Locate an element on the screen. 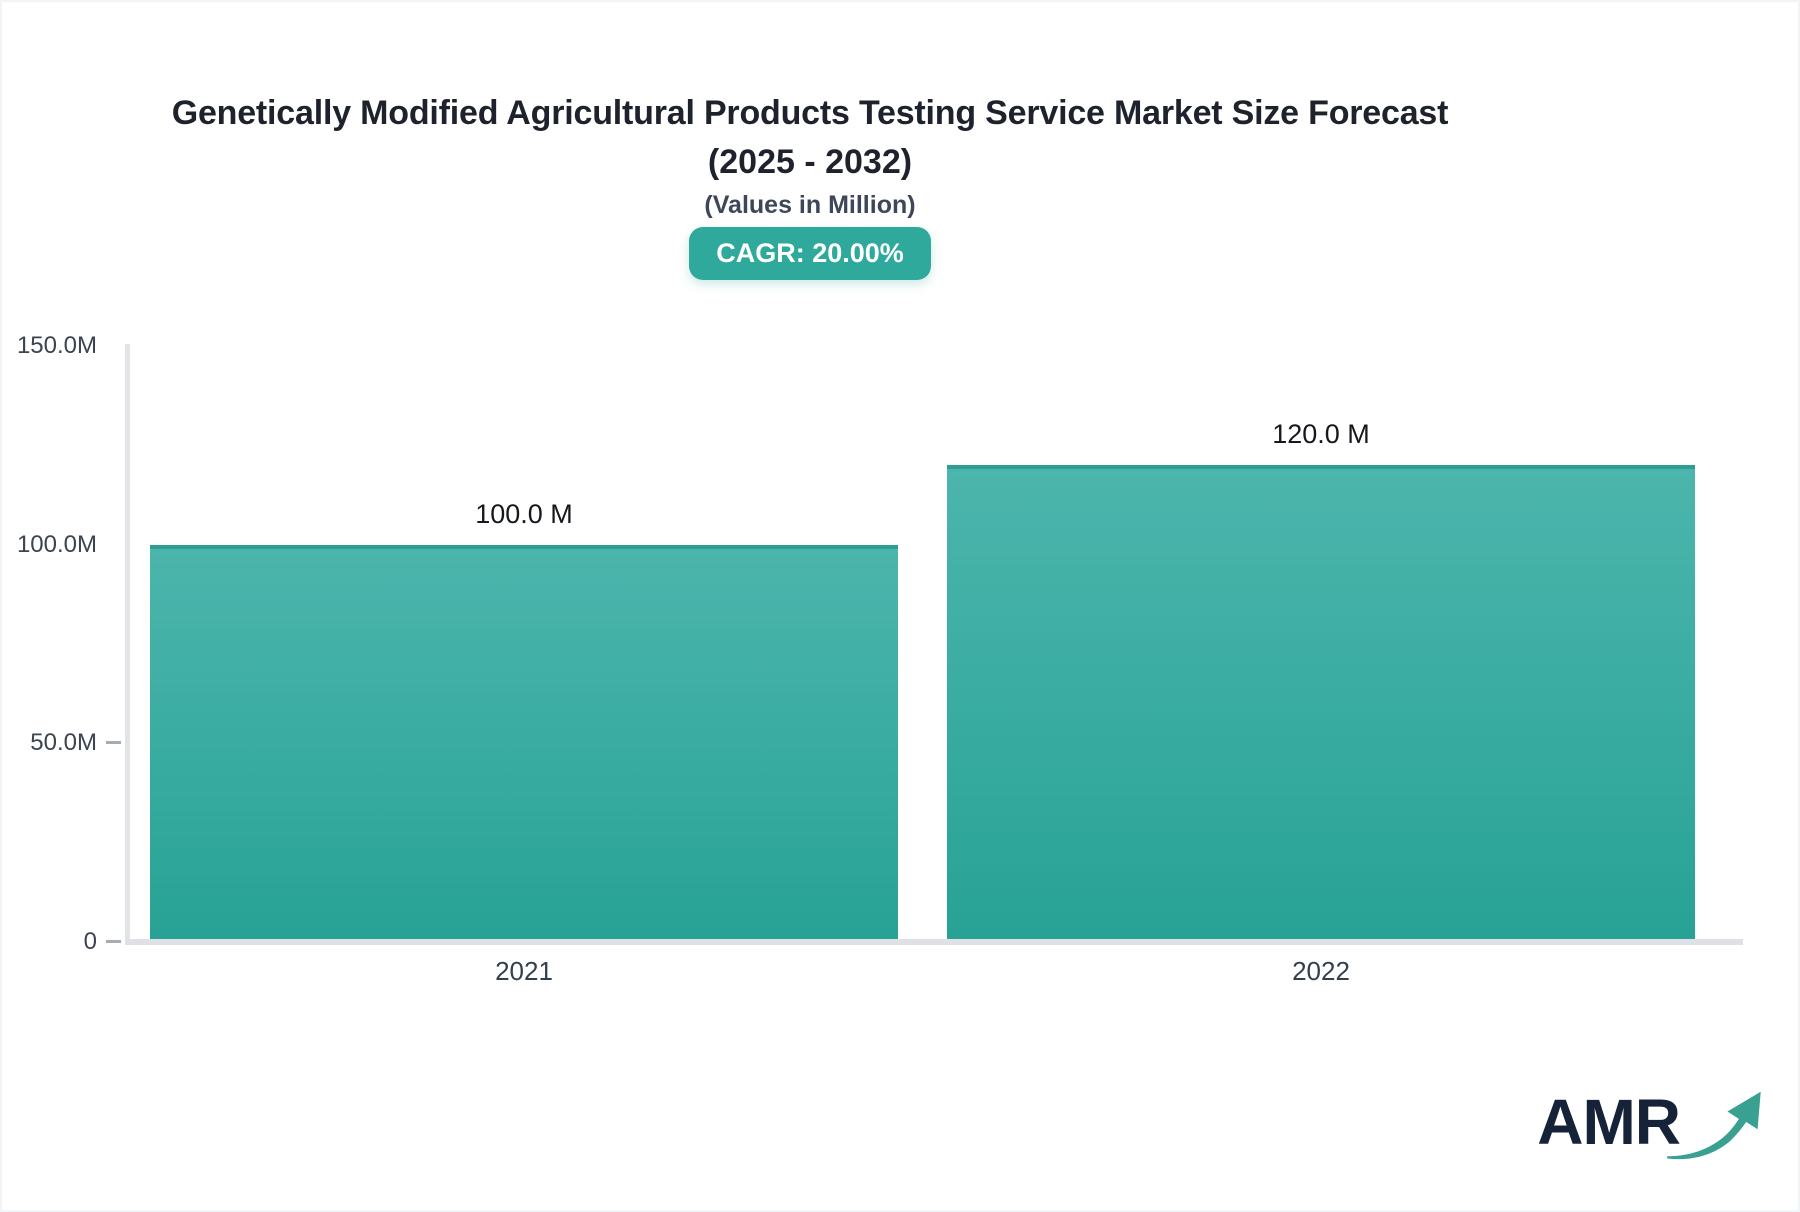  bar-2021 is located at coordinates (524, 743).